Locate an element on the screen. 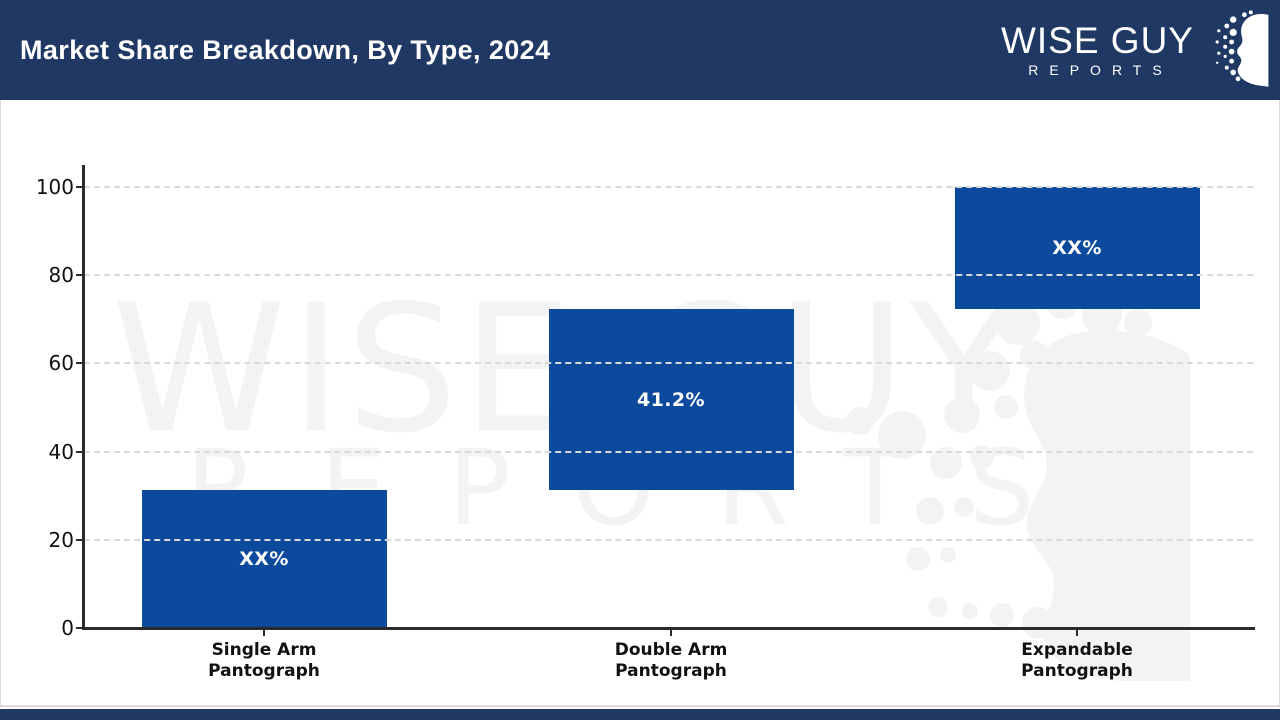 Image resolution: width=1280 pixels, height=720 pixels. x-category-label: Single Arm Pantograph is located at coordinates (264, 660).